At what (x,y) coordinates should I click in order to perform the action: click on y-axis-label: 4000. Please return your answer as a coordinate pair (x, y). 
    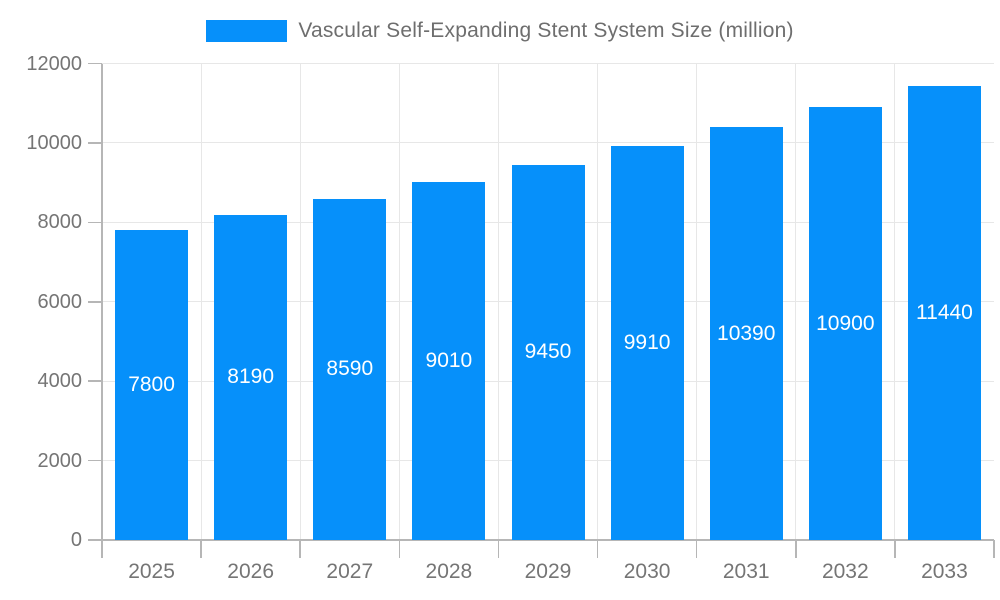
    Looking at the image, I should click on (60, 381).